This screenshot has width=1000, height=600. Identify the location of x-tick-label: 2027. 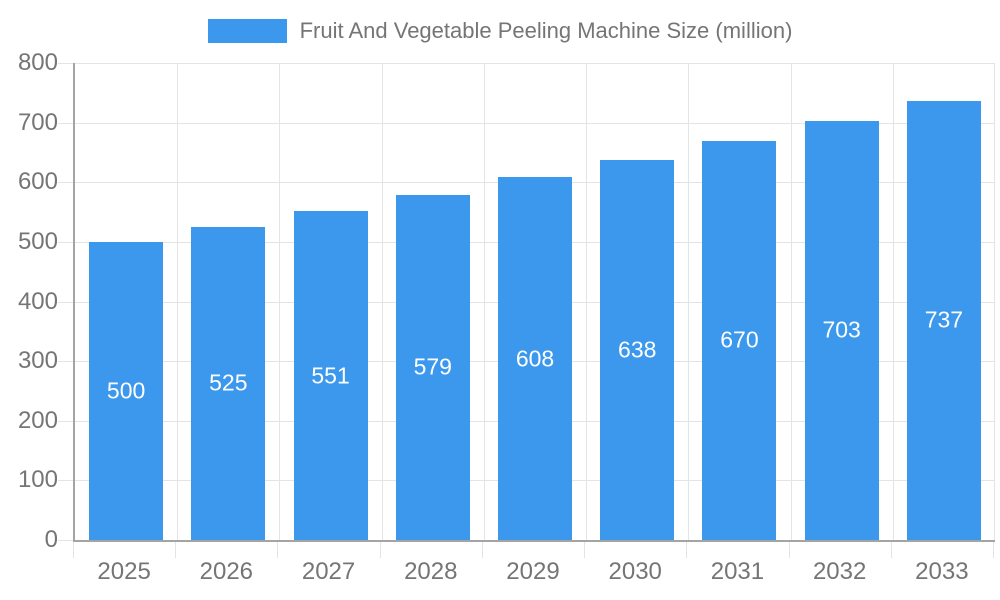
(328, 571).